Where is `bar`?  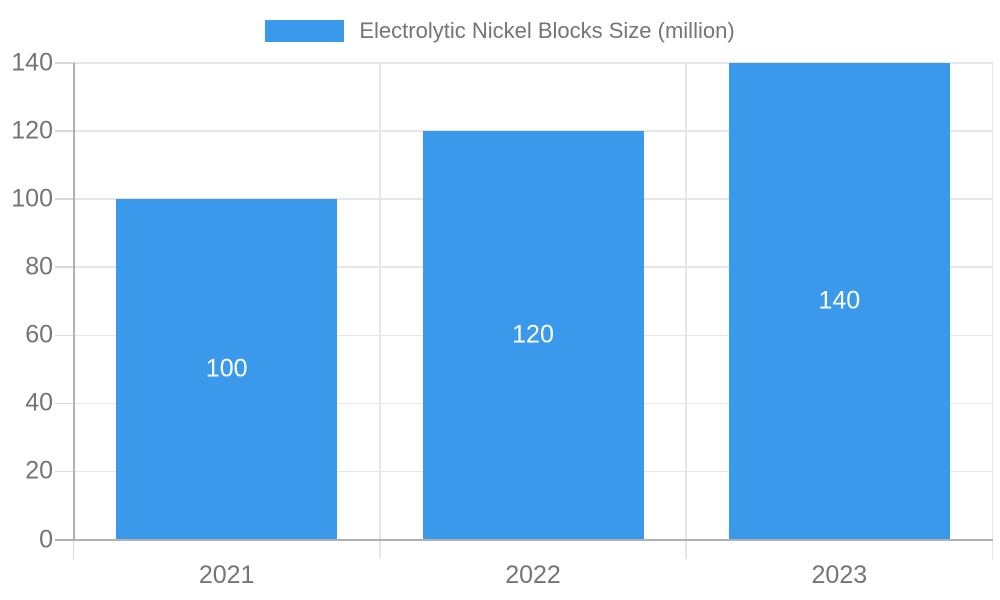
bar is located at coordinates (227, 369).